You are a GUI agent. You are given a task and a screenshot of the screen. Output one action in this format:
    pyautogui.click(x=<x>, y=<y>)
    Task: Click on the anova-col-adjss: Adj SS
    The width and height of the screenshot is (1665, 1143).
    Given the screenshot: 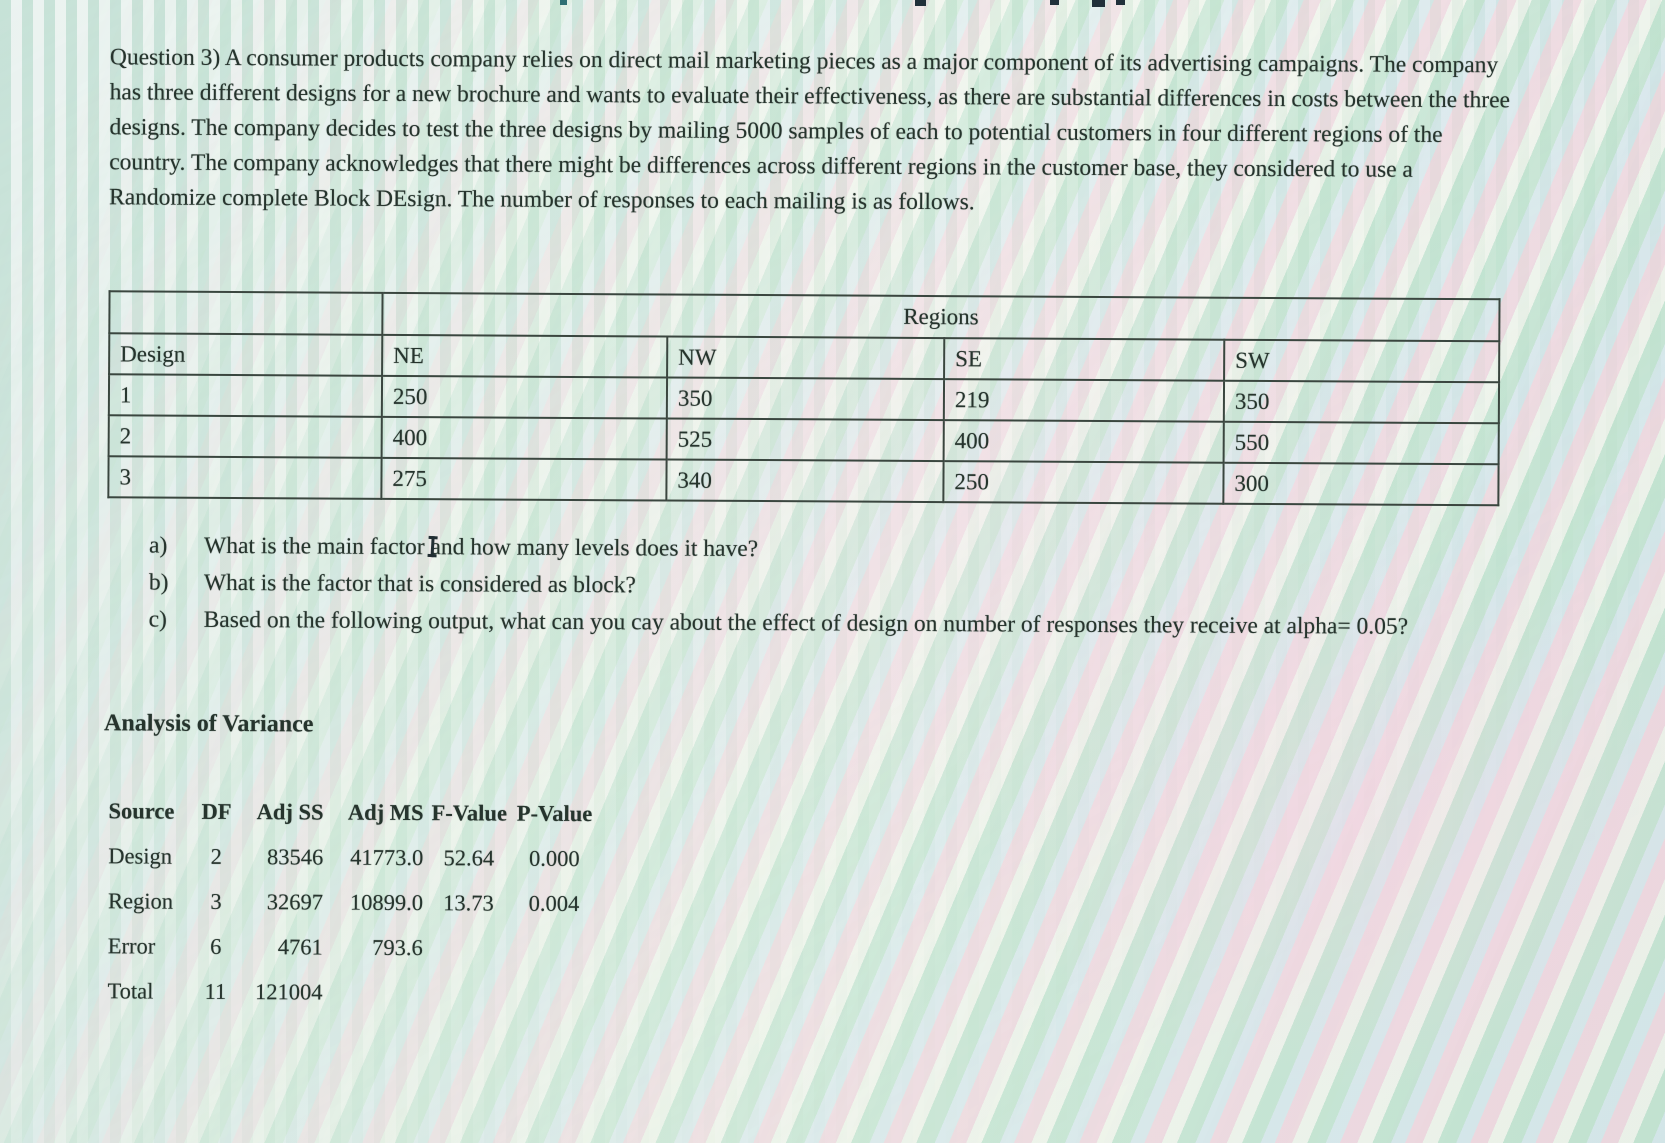 What is the action you would take?
    pyautogui.click(x=290, y=812)
    